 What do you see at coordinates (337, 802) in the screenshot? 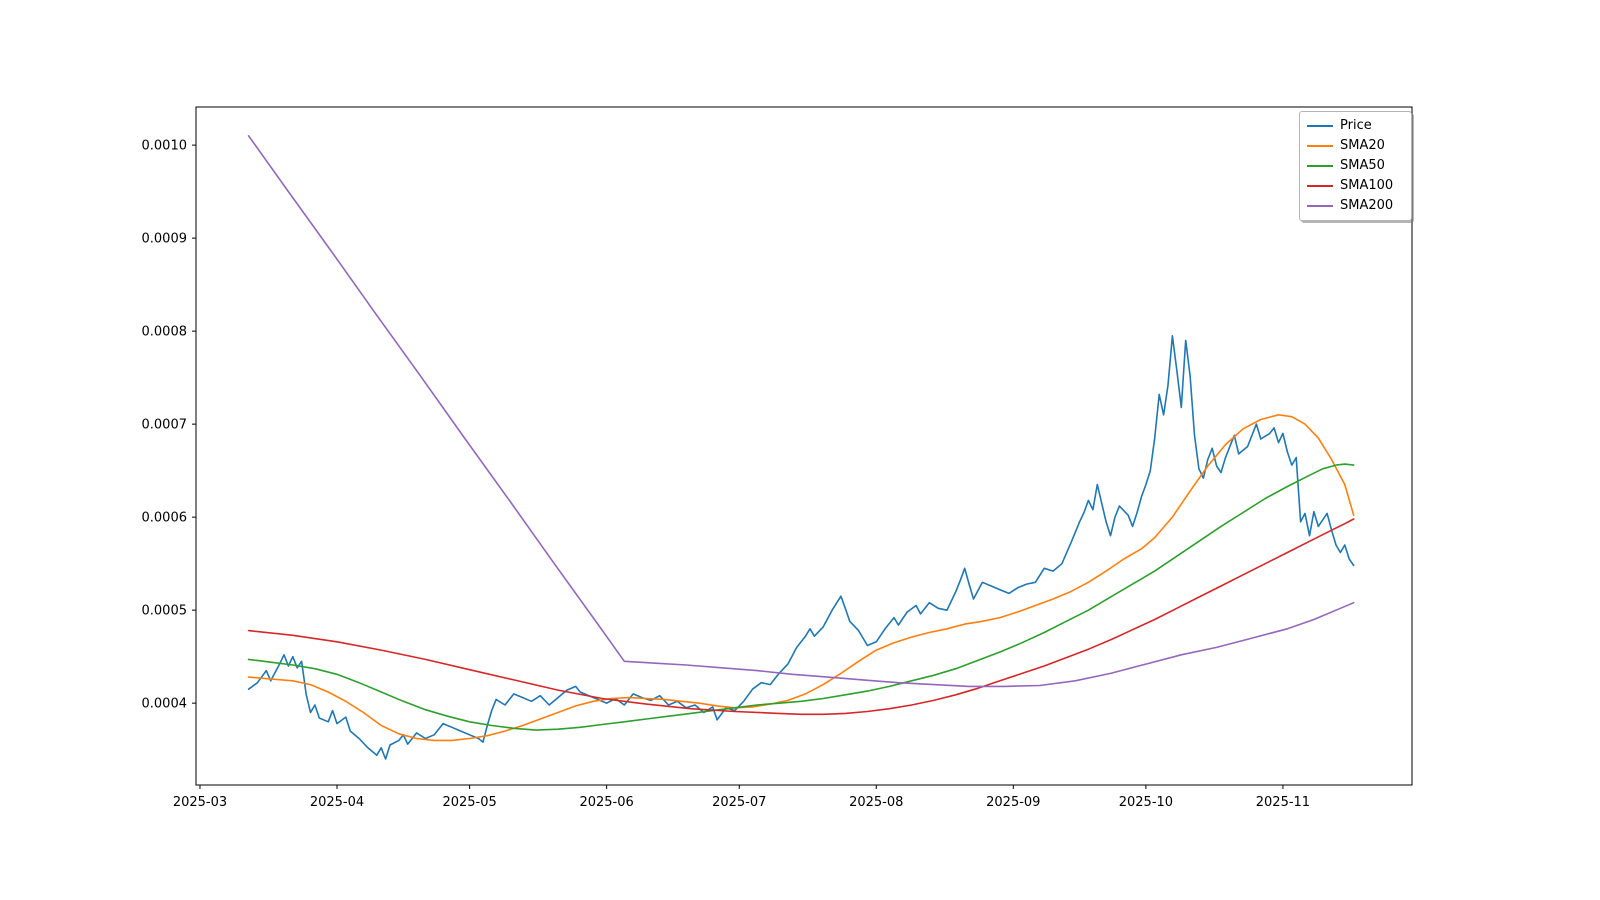
I see `x-tick-label: 2025-04` at bounding box center [337, 802].